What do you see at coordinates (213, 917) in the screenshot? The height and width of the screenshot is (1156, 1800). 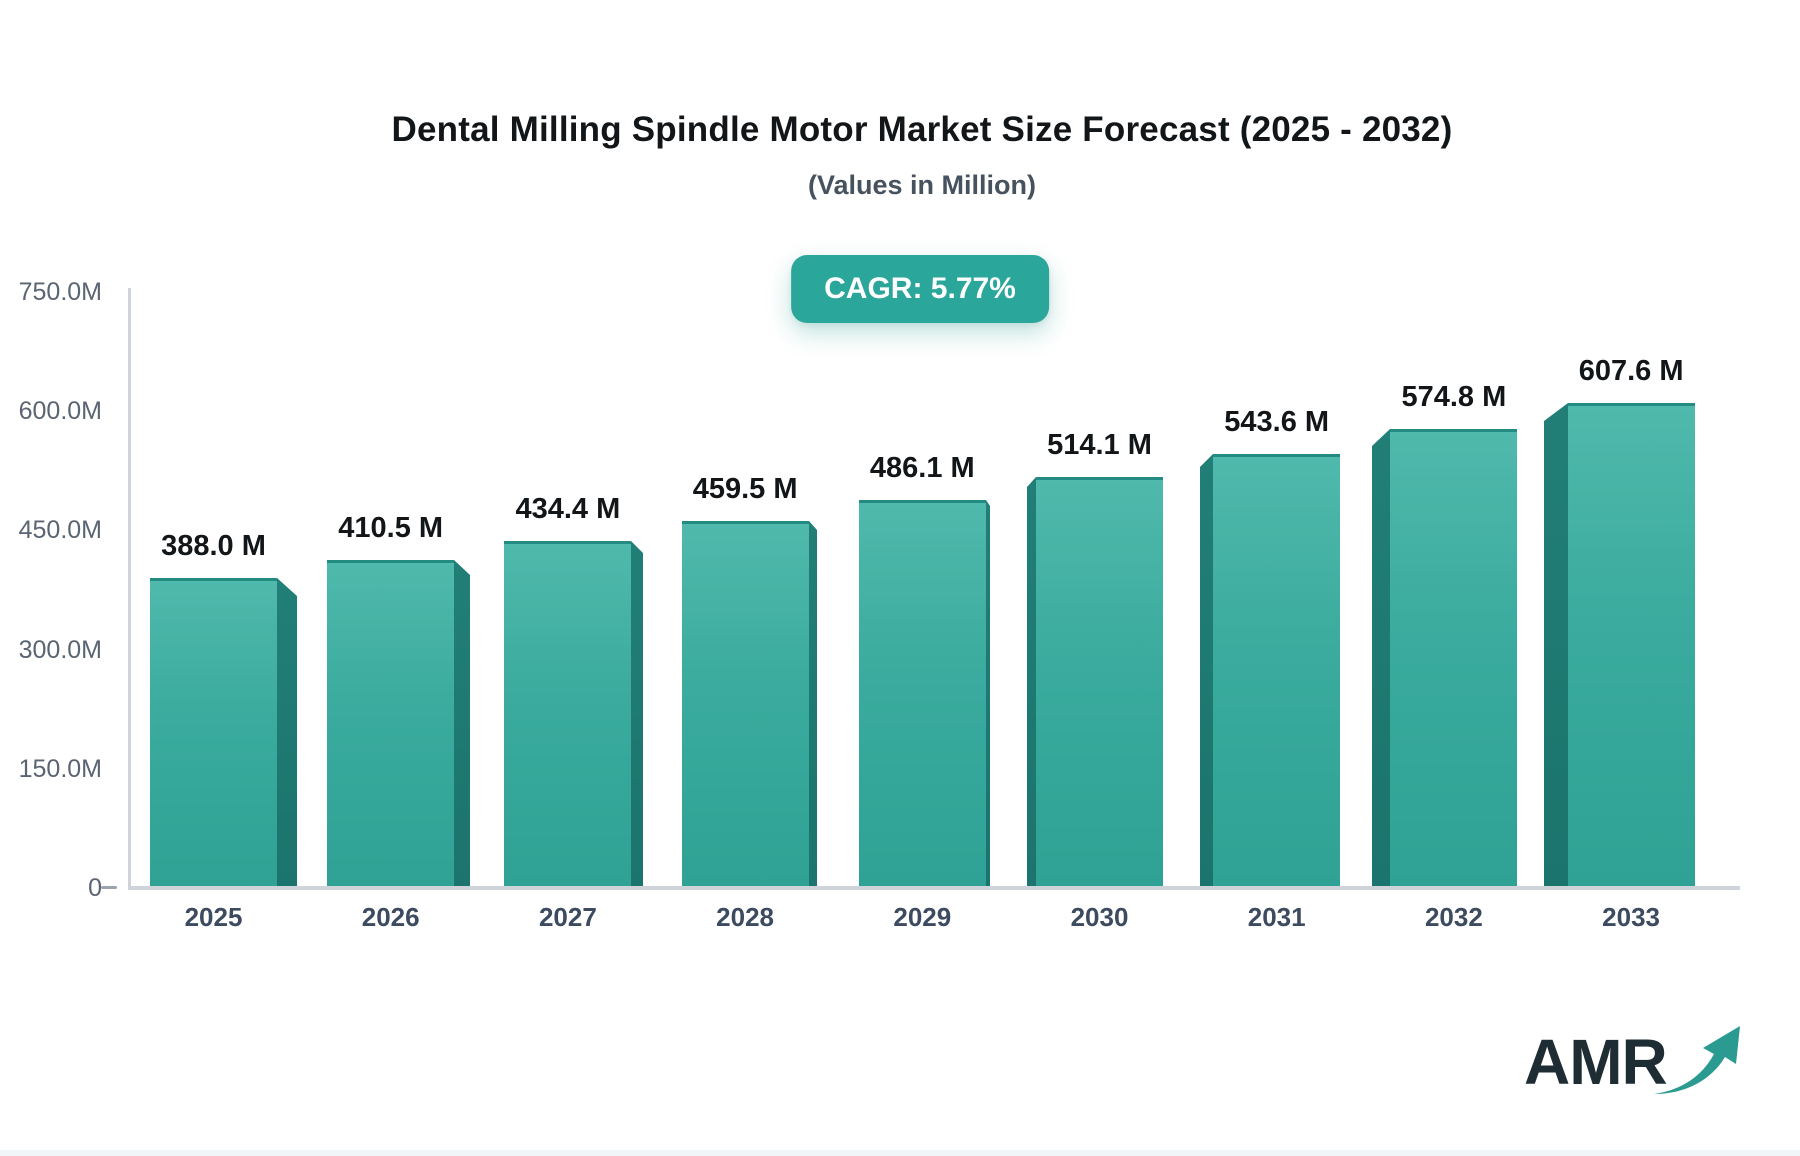 I see `x-tick-label: 2025` at bounding box center [213, 917].